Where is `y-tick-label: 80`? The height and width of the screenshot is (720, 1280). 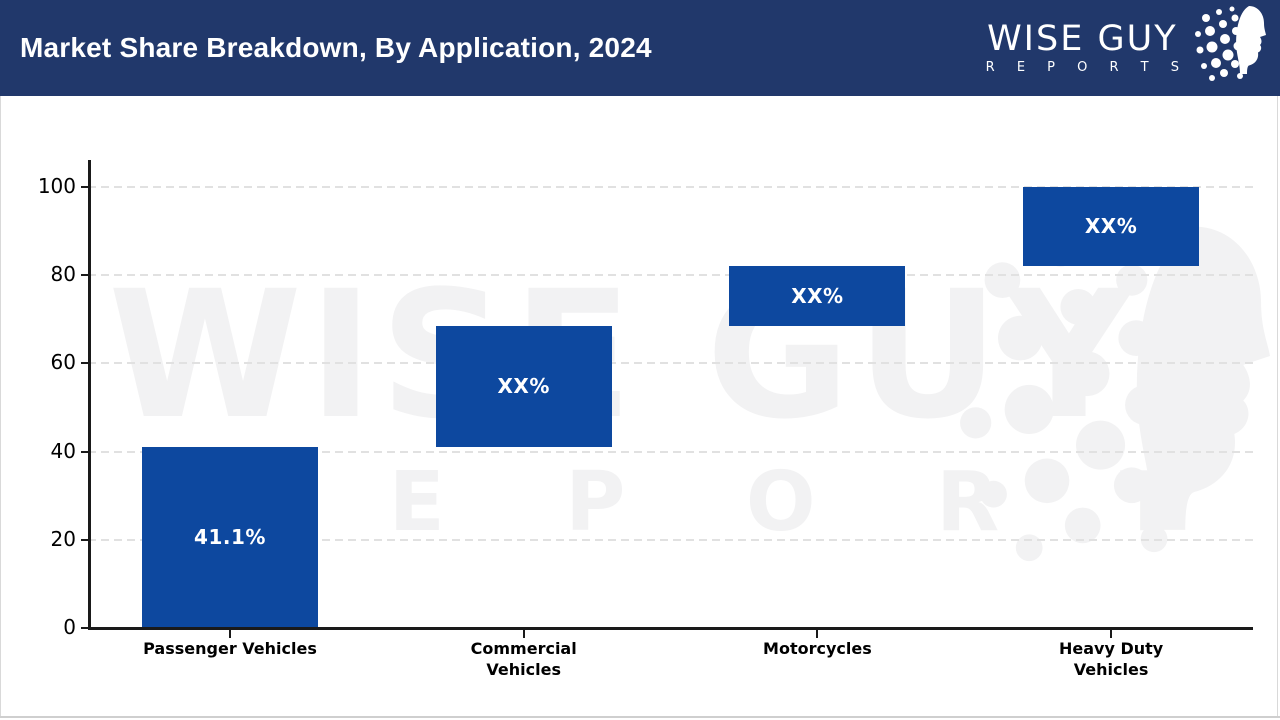 y-tick-label: 80 is located at coordinates (63, 274).